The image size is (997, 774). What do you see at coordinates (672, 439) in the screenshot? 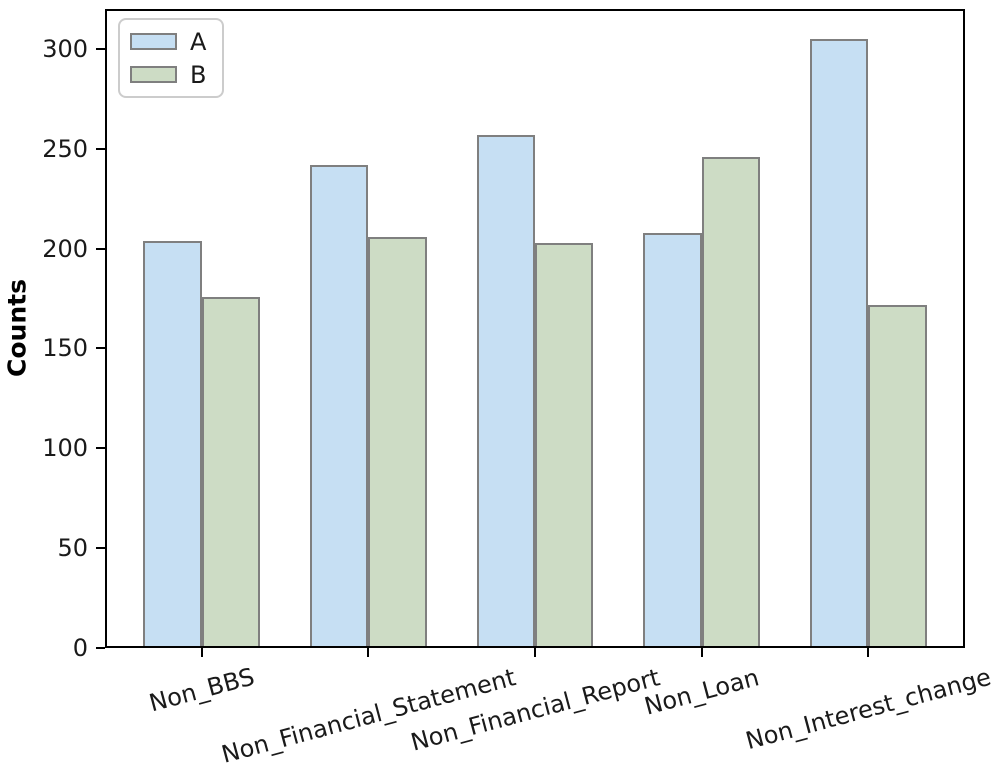
I see `bar-a-non_loan` at bounding box center [672, 439].